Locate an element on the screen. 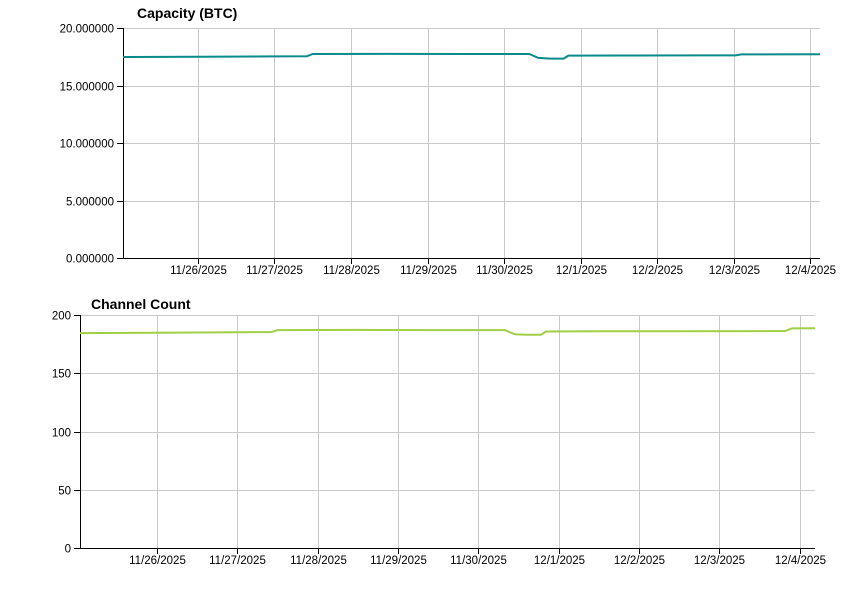 Image resolution: width=860 pixels, height=600 pixels. y-tick-label: 0.000000 is located at coordinates (90, 260).